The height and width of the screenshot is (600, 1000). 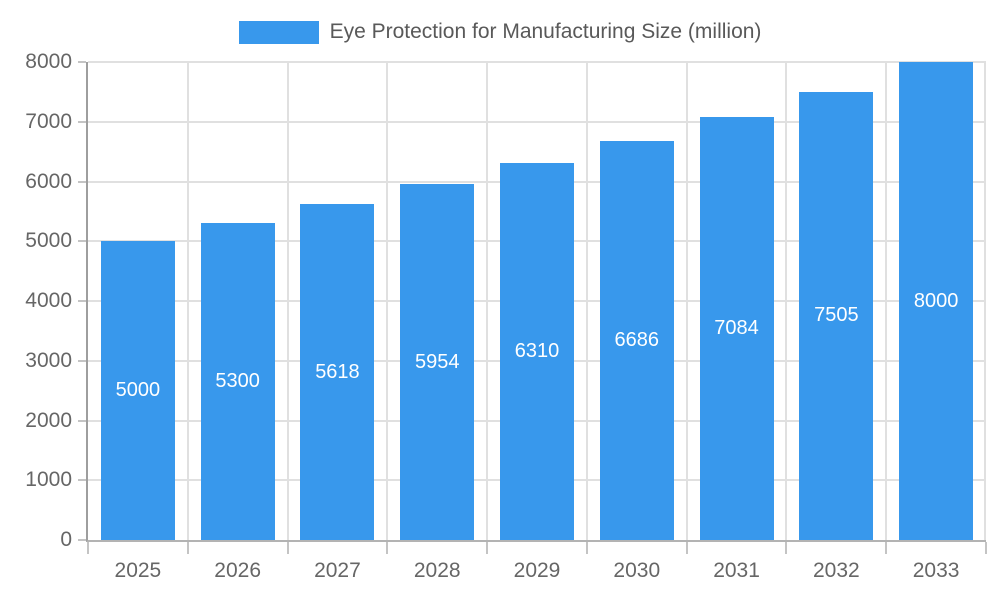 I want to click on bar-value-label: 5618, so click(x=337, y=371).